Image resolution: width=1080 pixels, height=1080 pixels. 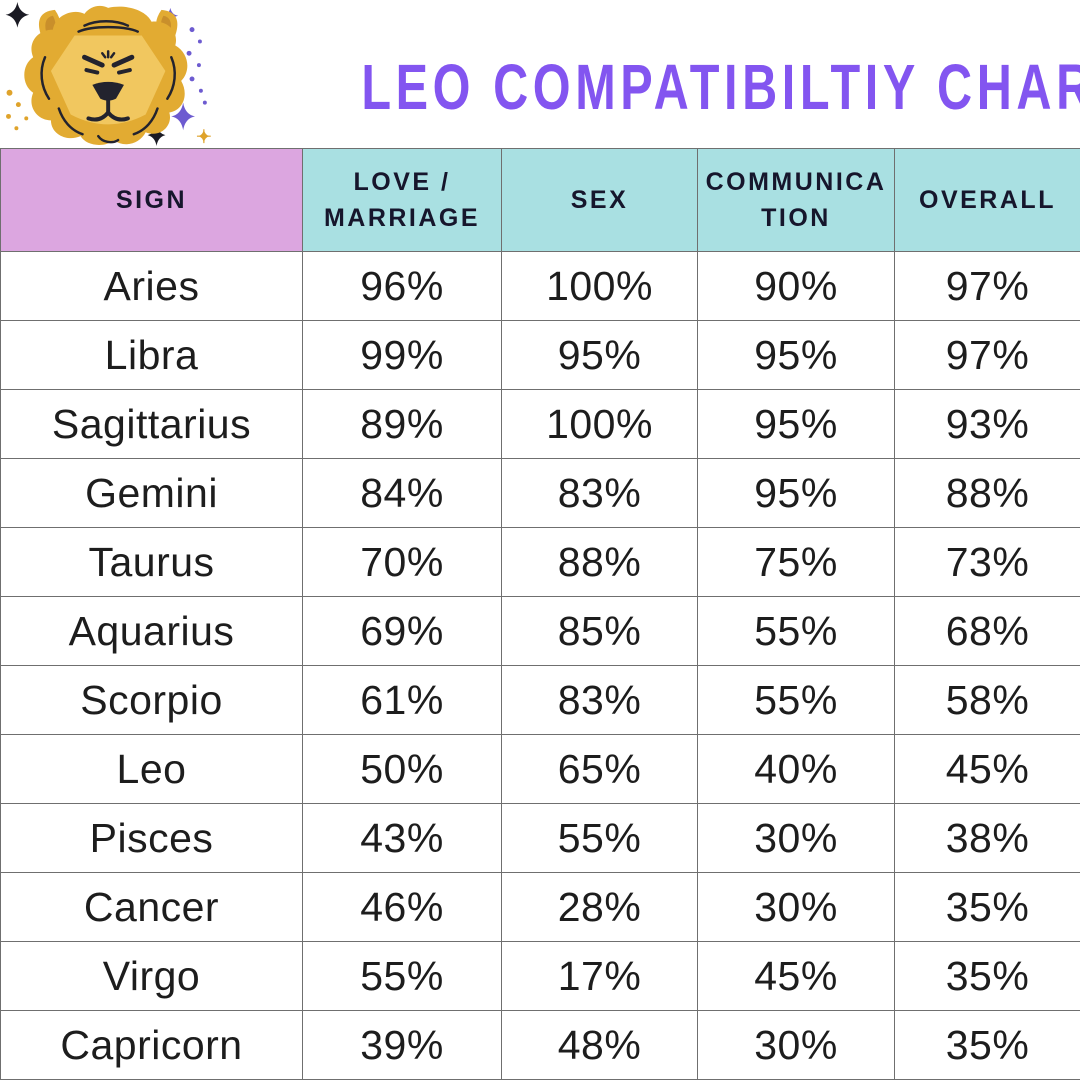 What do you see at coordinates (402, 700) in the screenshot?
I see `love-marriage-cell: 61%` at bounding box center [402, 700].